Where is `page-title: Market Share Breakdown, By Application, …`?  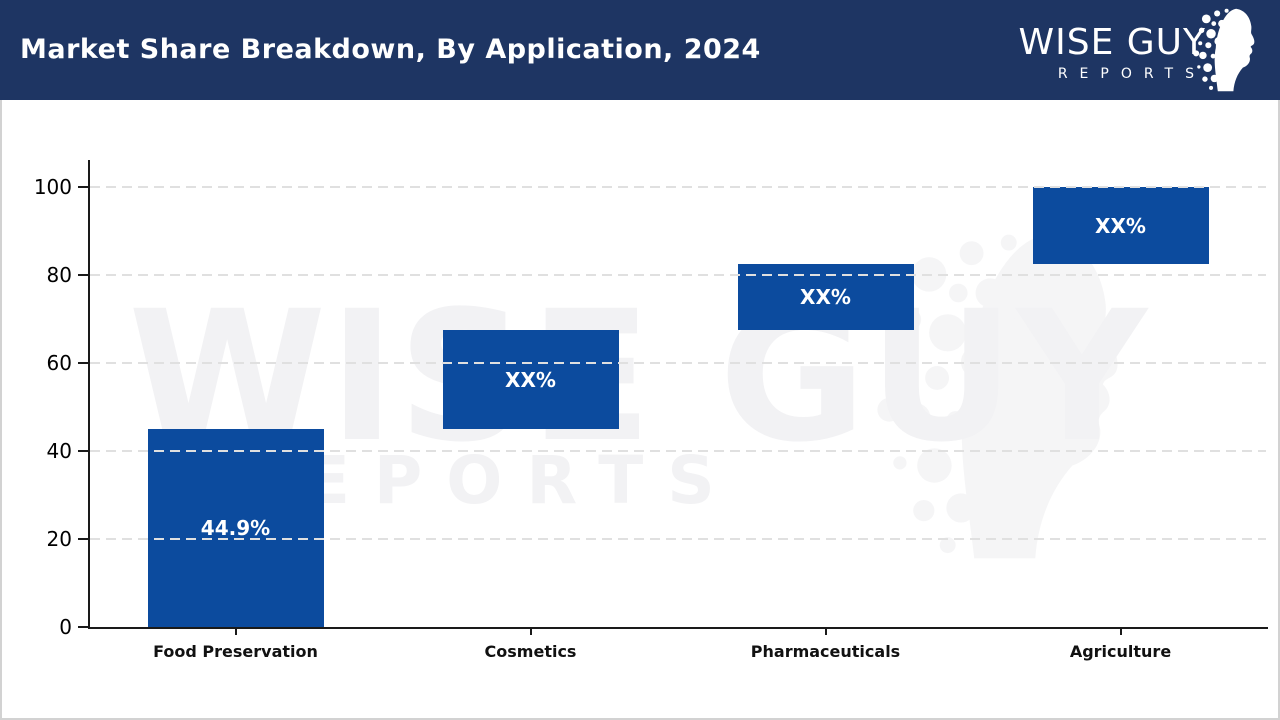
page-title: Market Share Breakdown, By Application, … is located at coordinates (390, 49).